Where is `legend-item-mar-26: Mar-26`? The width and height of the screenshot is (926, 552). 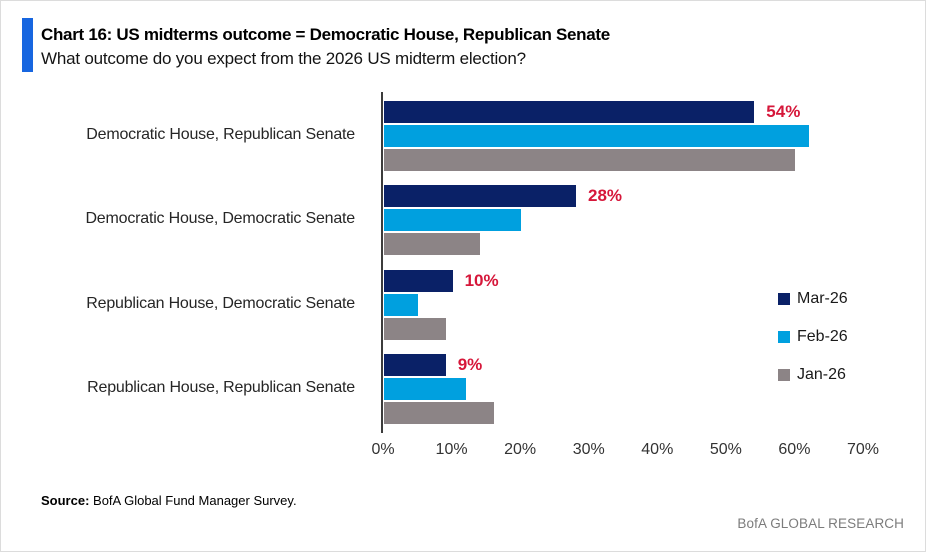
legend-item-mar-26: Mar-26 is located at coordinates (813, 298).